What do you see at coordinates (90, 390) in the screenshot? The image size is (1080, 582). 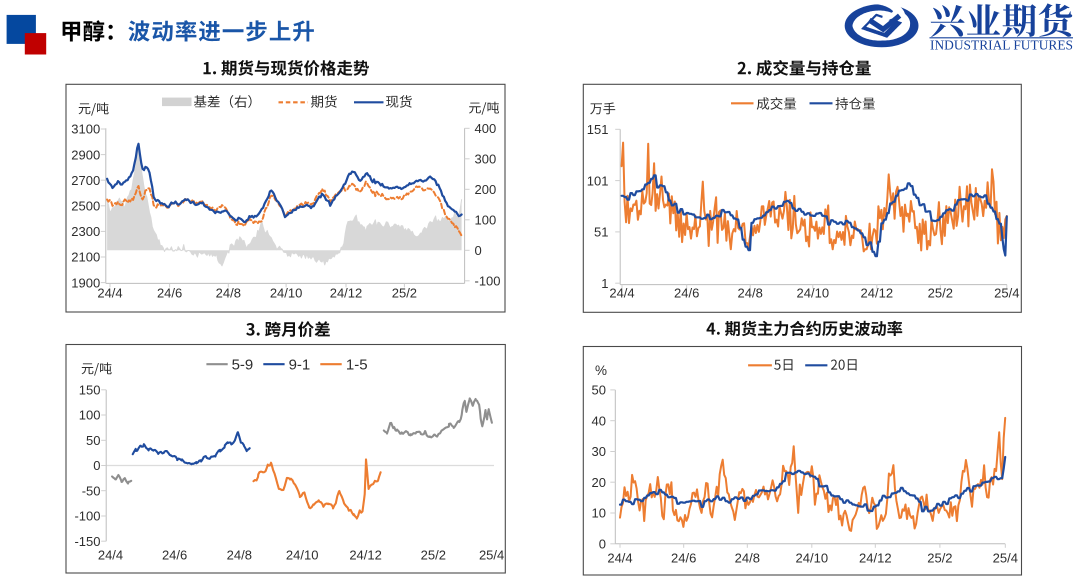 I see `svg-text: 150` at bounding box center [90, 390].